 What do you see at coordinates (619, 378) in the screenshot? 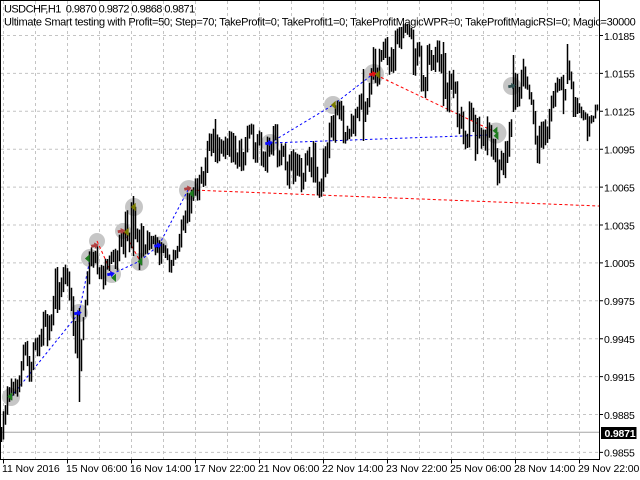
I see `svg-text: 0.9915` at bounding box center [619, 378].